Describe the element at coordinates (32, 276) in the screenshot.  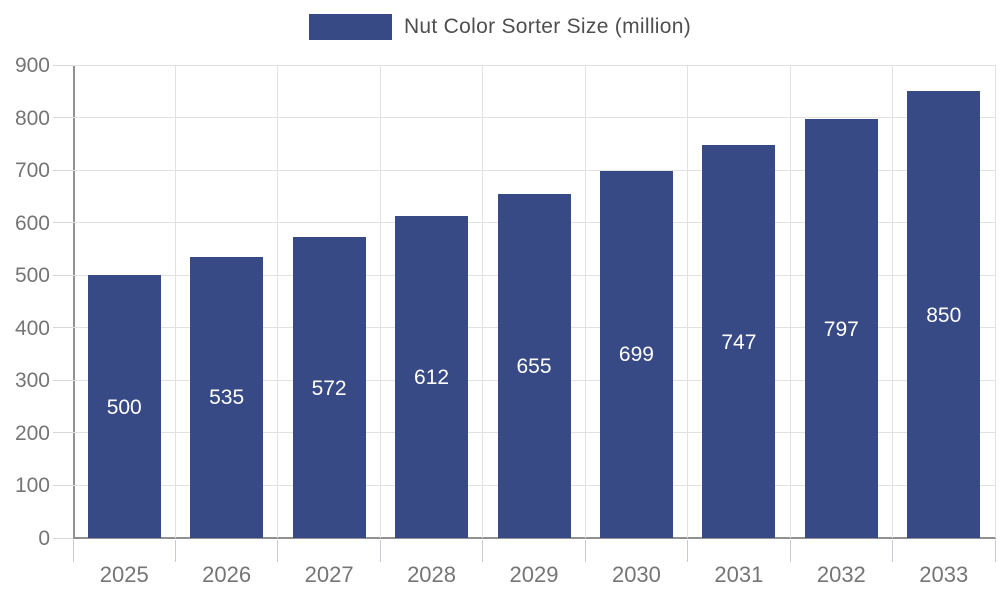
I see `y-tick-label: 500` at that location.